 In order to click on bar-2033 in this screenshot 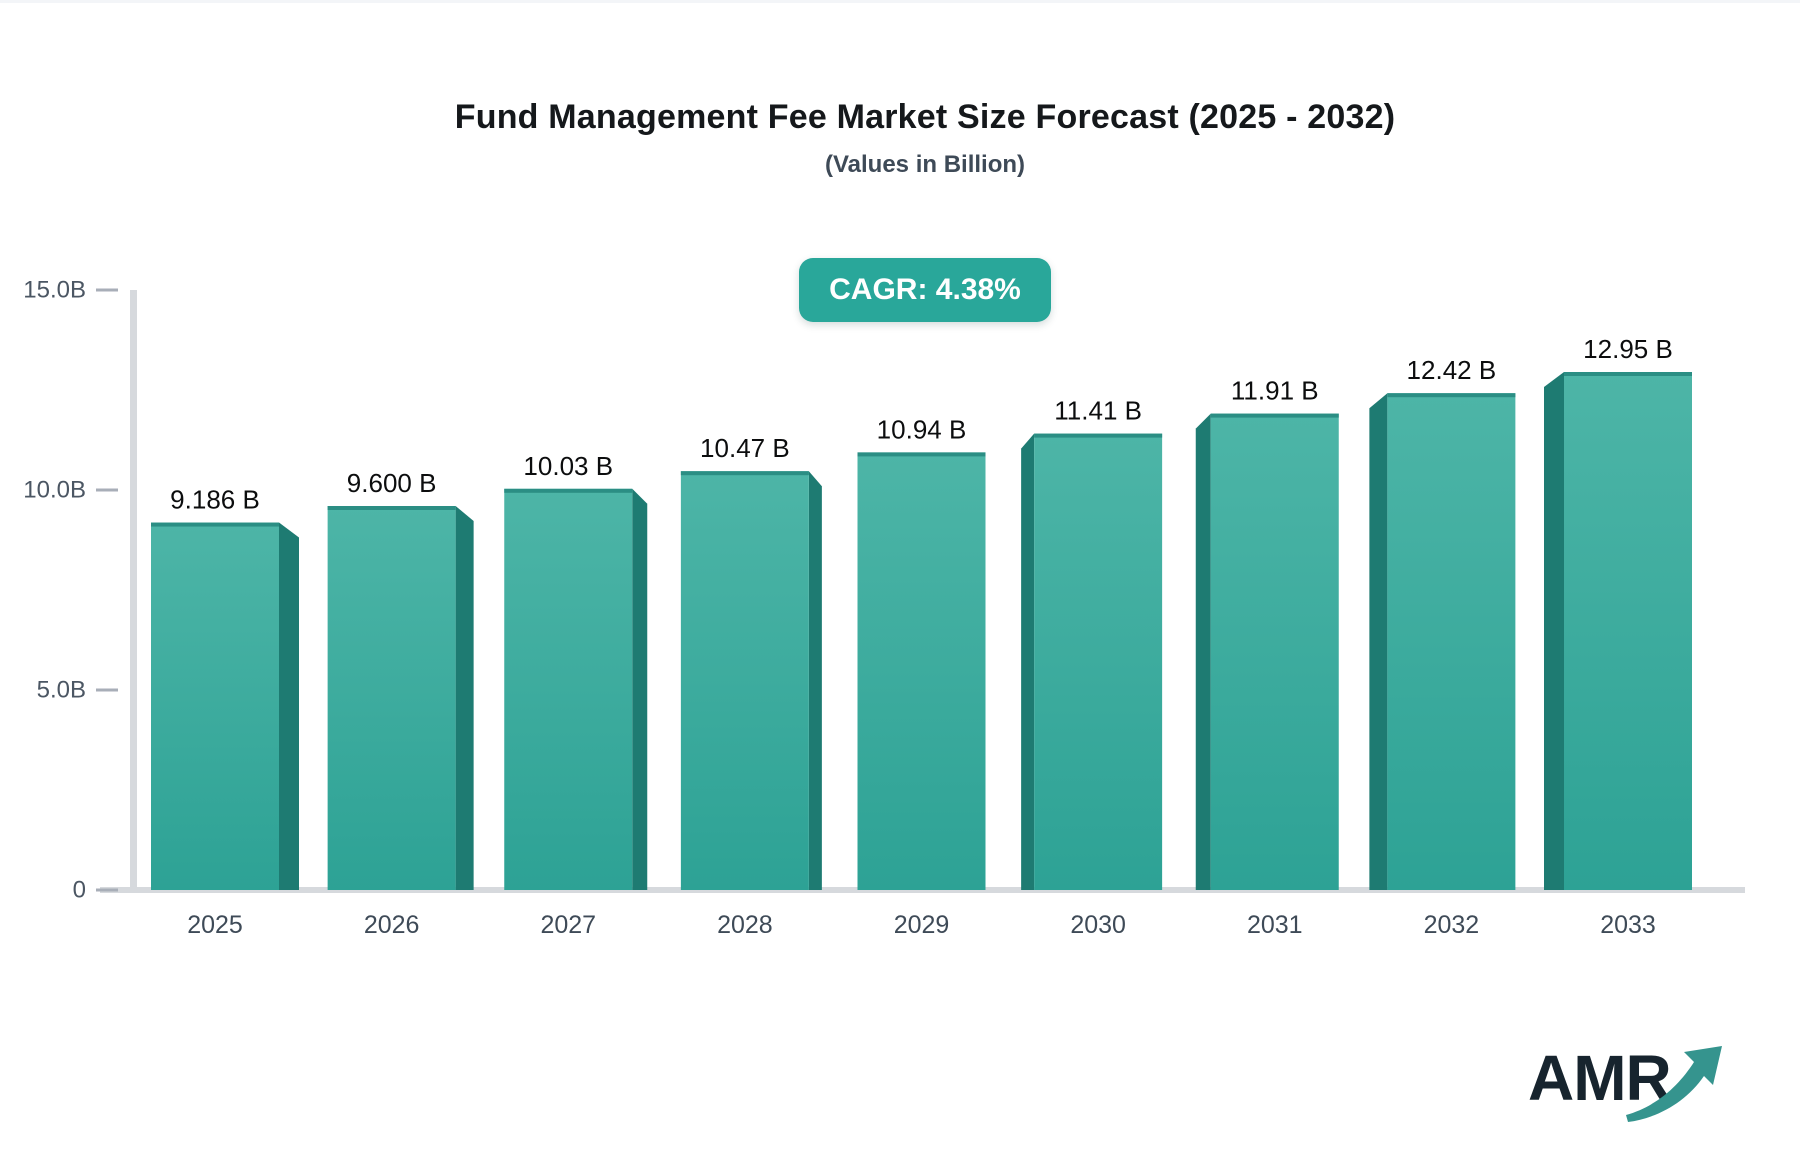, I will do `click(1628, 631)`.